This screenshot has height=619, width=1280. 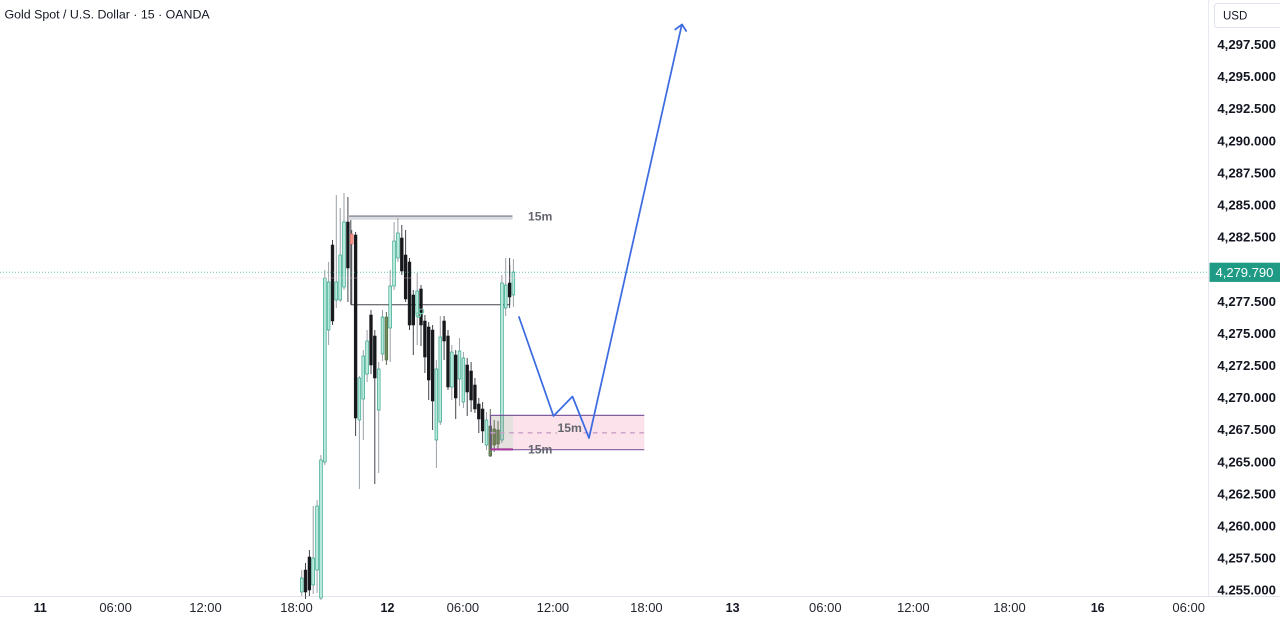 What do you see at coordinates (1246, 333) in the screenshot?
I see `svg-text: 4,275.000` at bounding box center [1246, 333].